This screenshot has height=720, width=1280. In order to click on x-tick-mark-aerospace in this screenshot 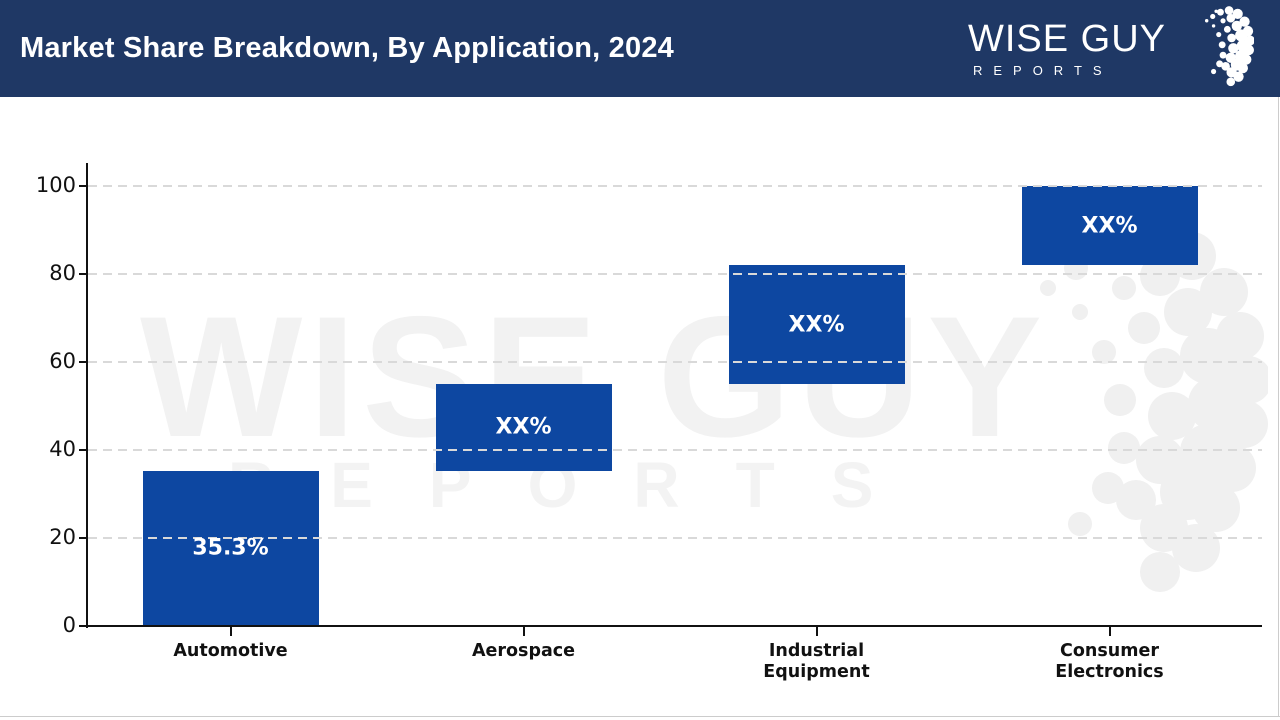, I will do `click(523, 631)`.